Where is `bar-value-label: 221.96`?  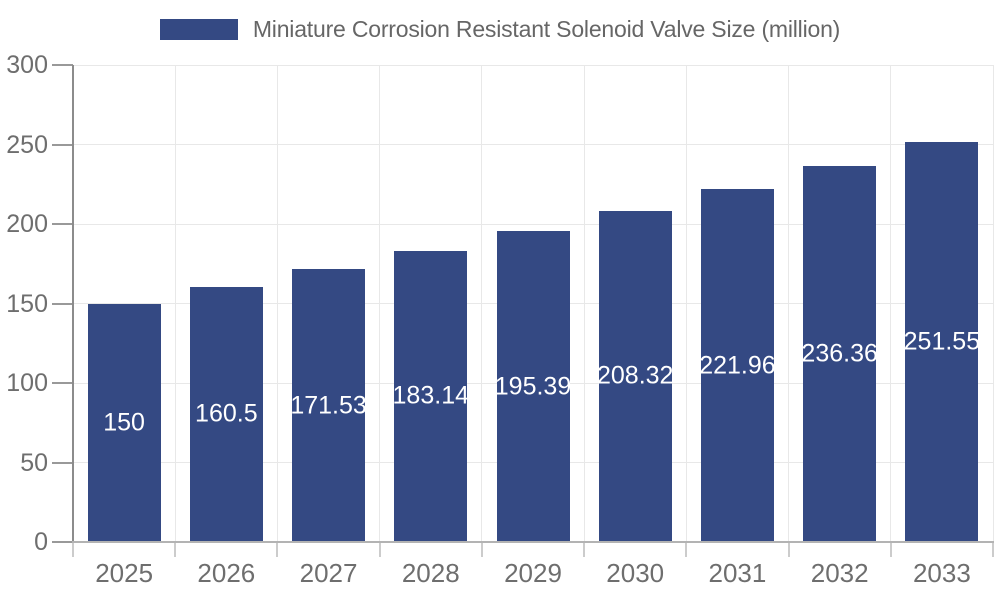
bar-value-label: 221.96 is located at coordinates (737, 365).